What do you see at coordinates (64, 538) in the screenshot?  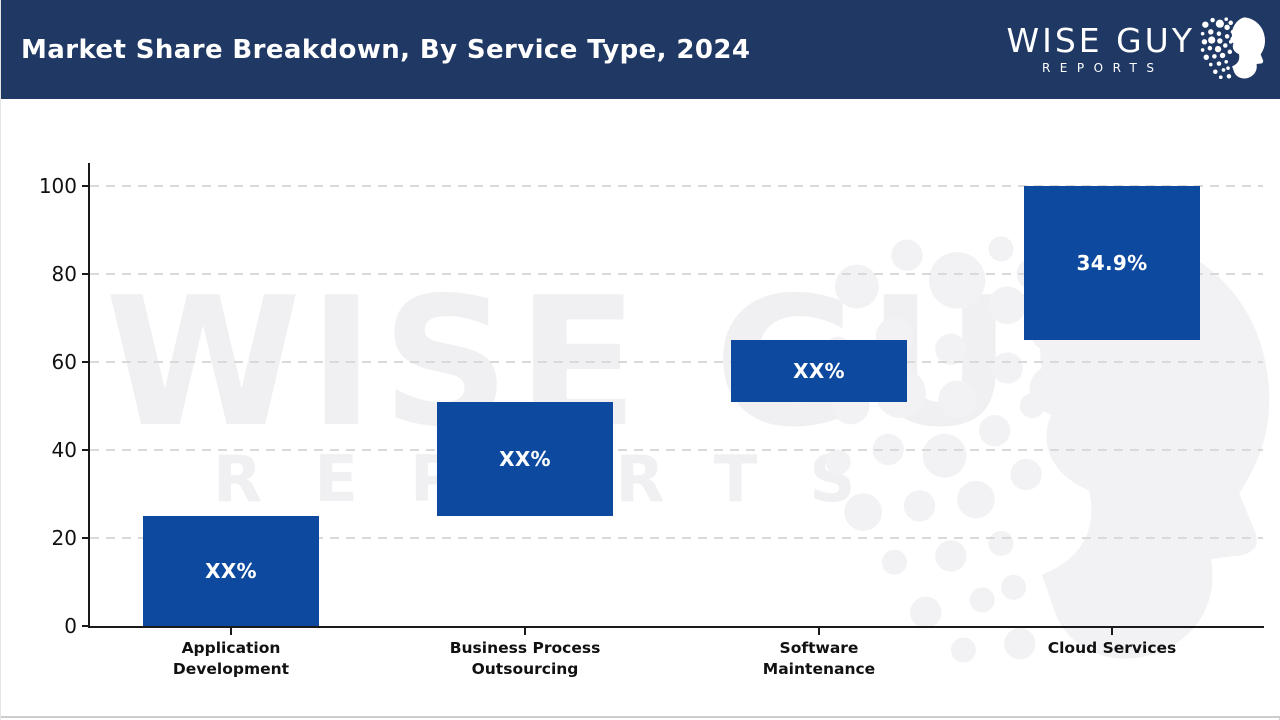 I see `y-tick-label: 20` at bounding box center [64, 538].